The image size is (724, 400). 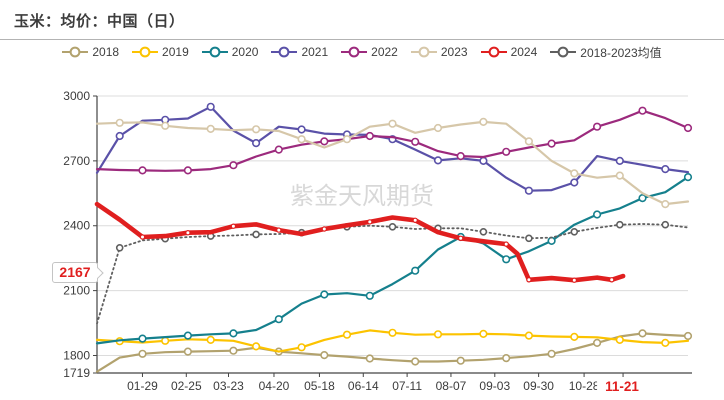 What do you see at coordinates (315, 52) in the screenshot?
I see `legend-label: 2021` at bounding box center [315, 52].